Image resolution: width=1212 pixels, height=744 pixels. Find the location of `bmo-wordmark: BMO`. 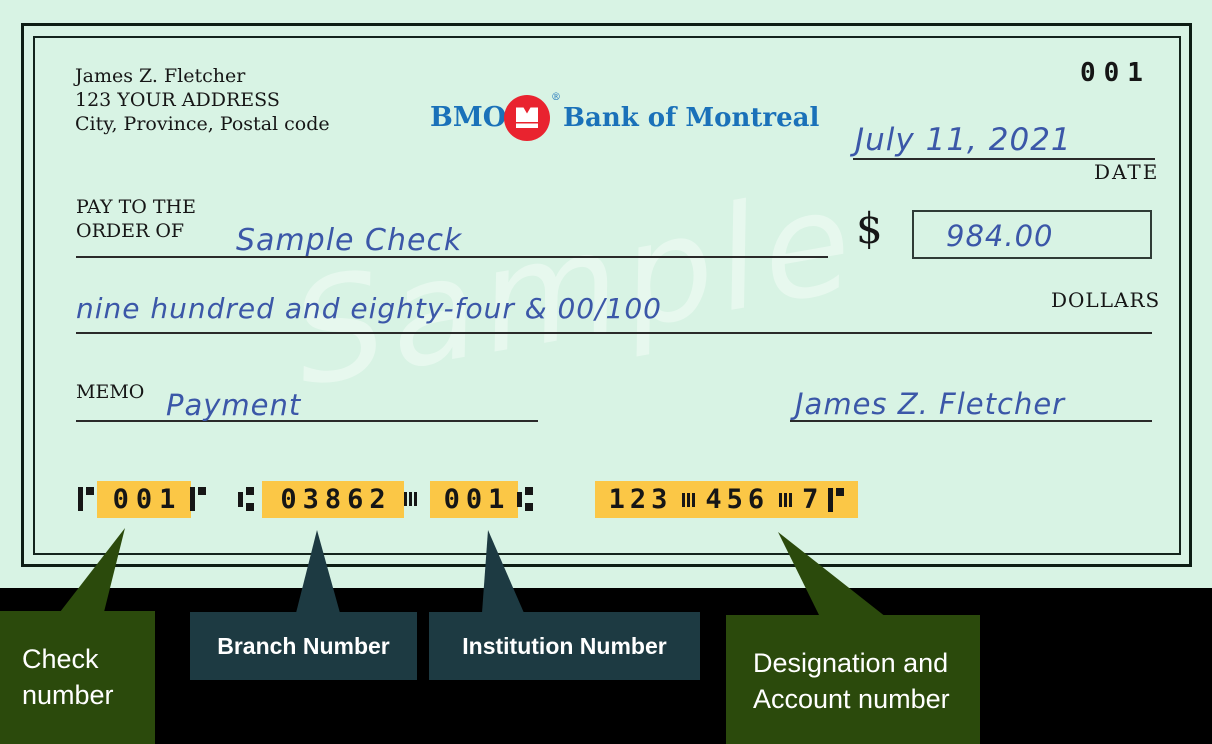

bmo-wordmark: BMO is located at coordinates (468, 117).